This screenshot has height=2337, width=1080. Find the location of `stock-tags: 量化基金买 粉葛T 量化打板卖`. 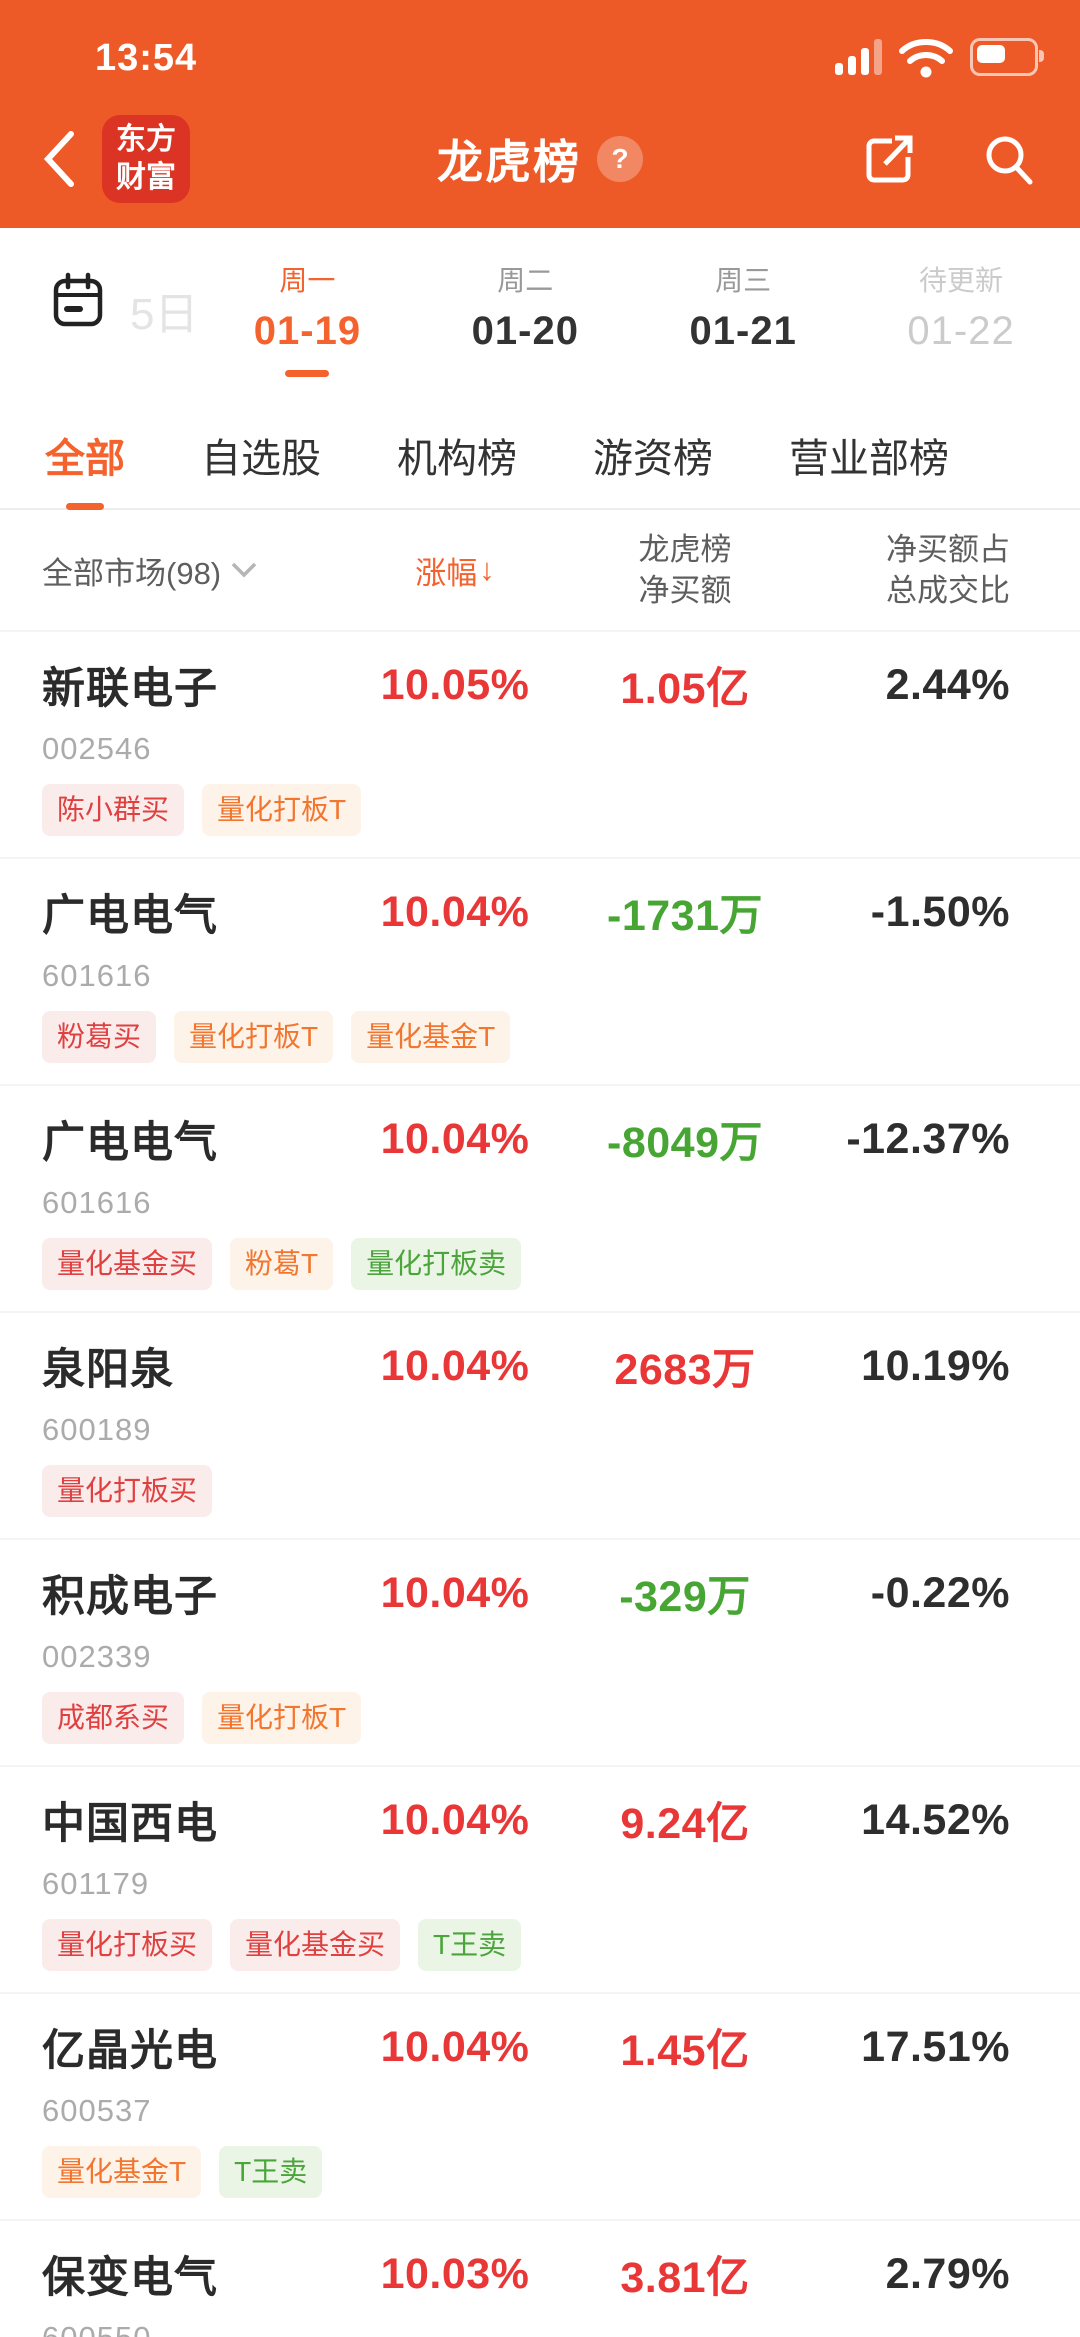

stock-tags: 量化基金买 粉葛T 量化打板卖 is located at coordinates (526, 1264).